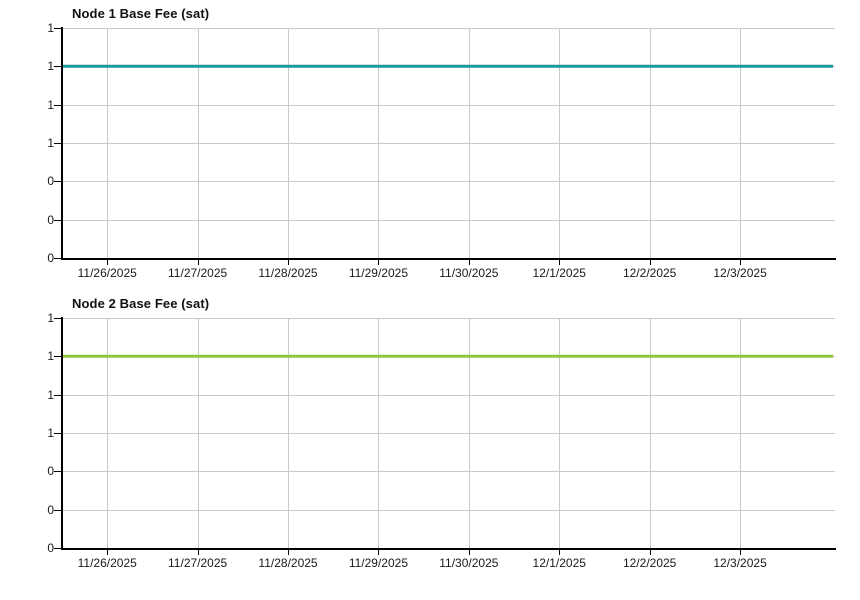 This screenshot has height=600, width=860. What do you see at coordinates (141, 13) in the screenshot?
I see `chart-title: Node 1 Base Fee (sat)` at bounding box center [141, 13].